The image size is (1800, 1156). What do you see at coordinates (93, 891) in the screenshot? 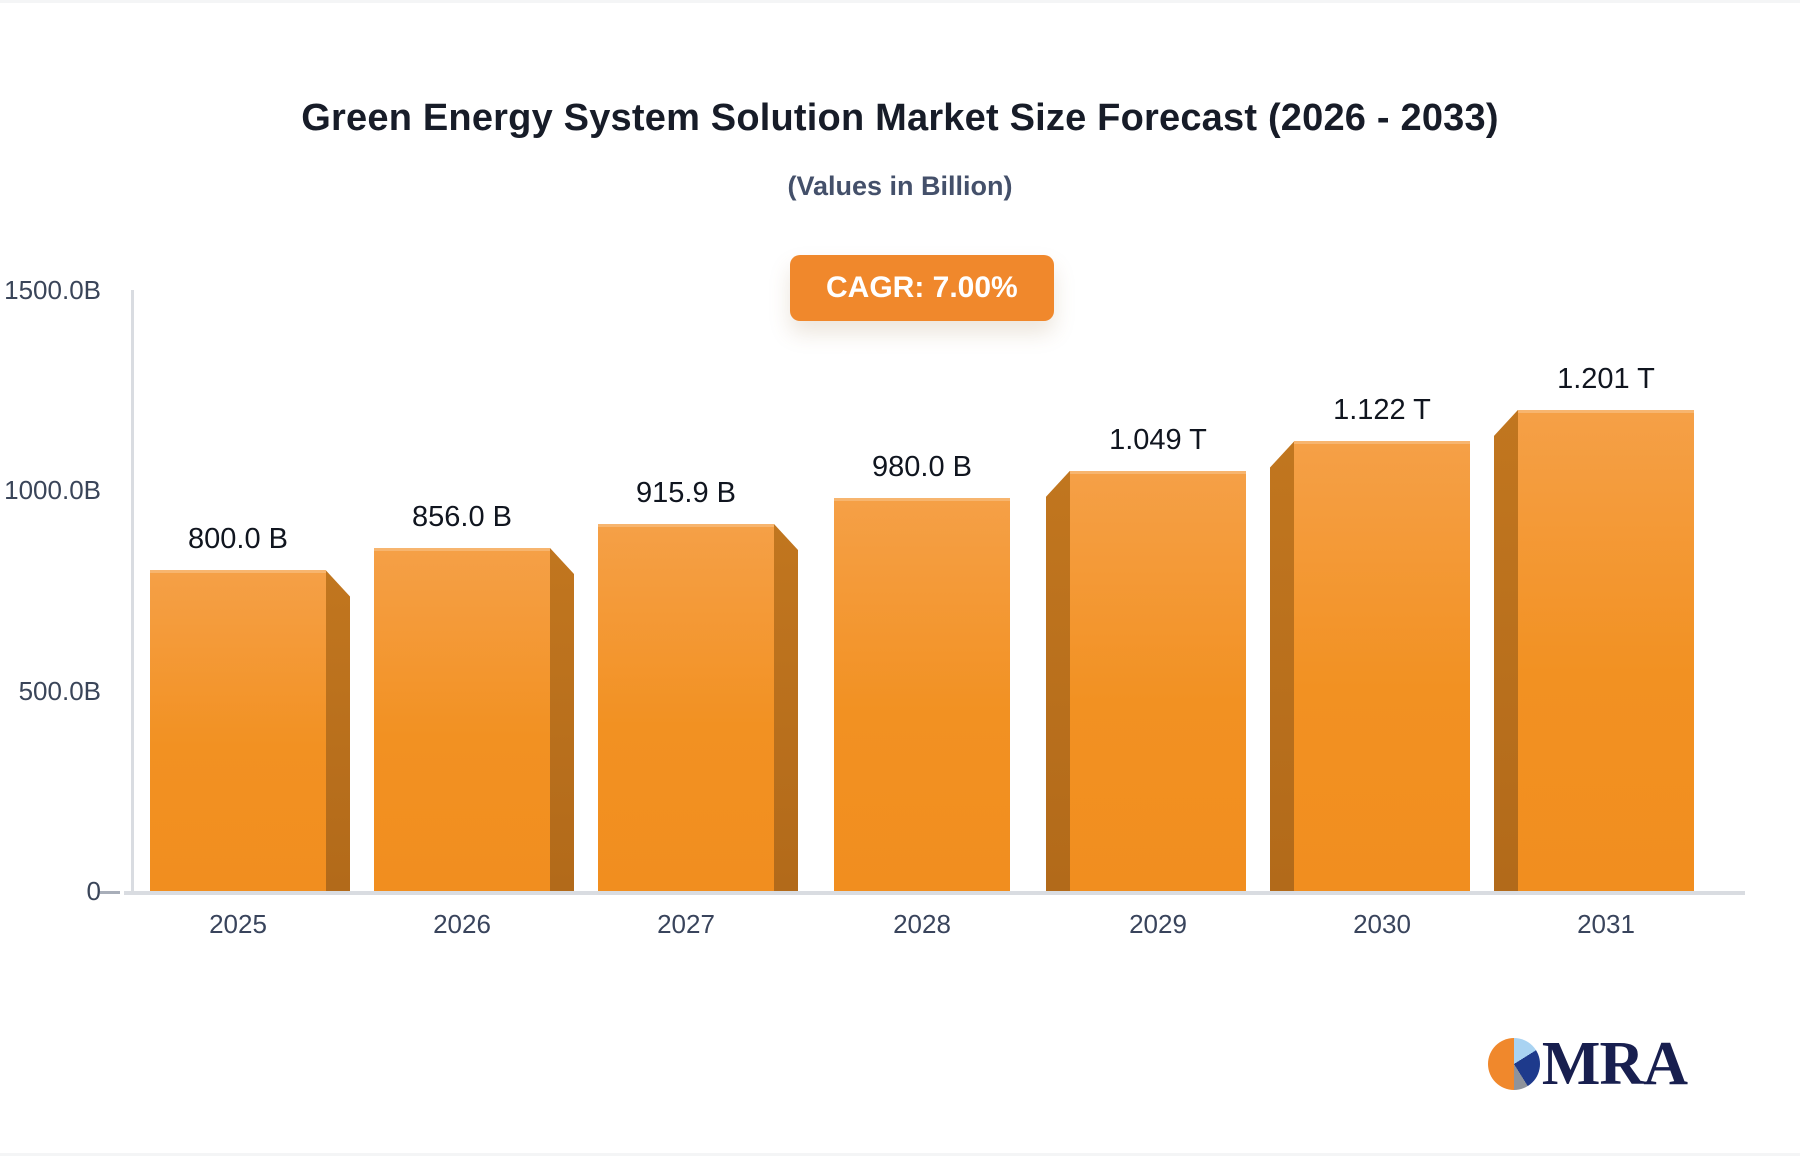
I see `y-axis-tick-label: 0` at bounding box center [93, 891].